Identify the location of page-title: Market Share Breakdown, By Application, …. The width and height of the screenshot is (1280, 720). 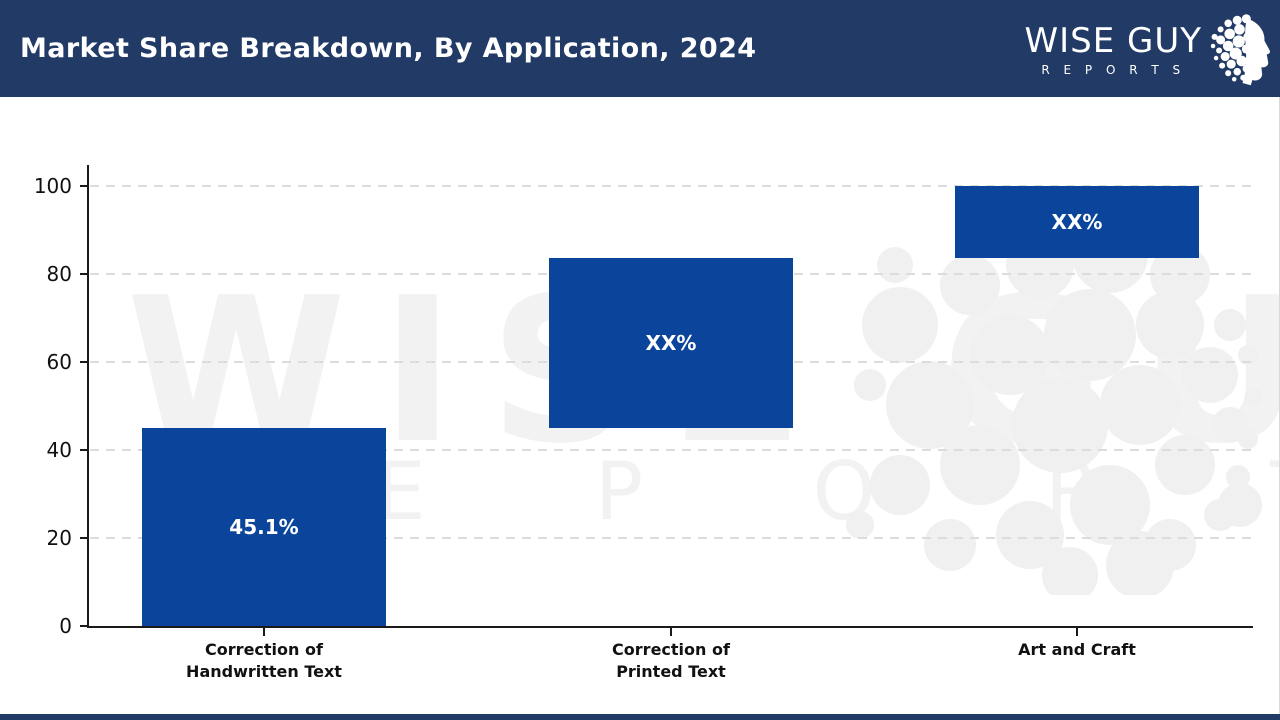
(388, 48).